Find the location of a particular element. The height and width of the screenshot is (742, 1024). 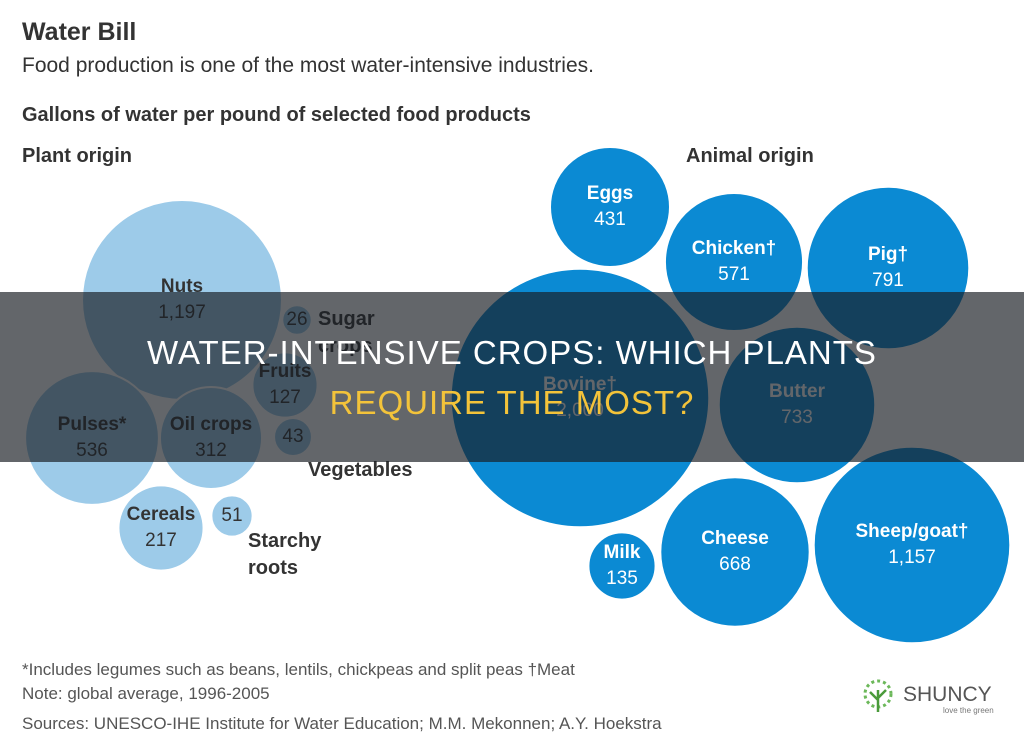

bubble-label: Cheese is located at coordinates (735, 538).